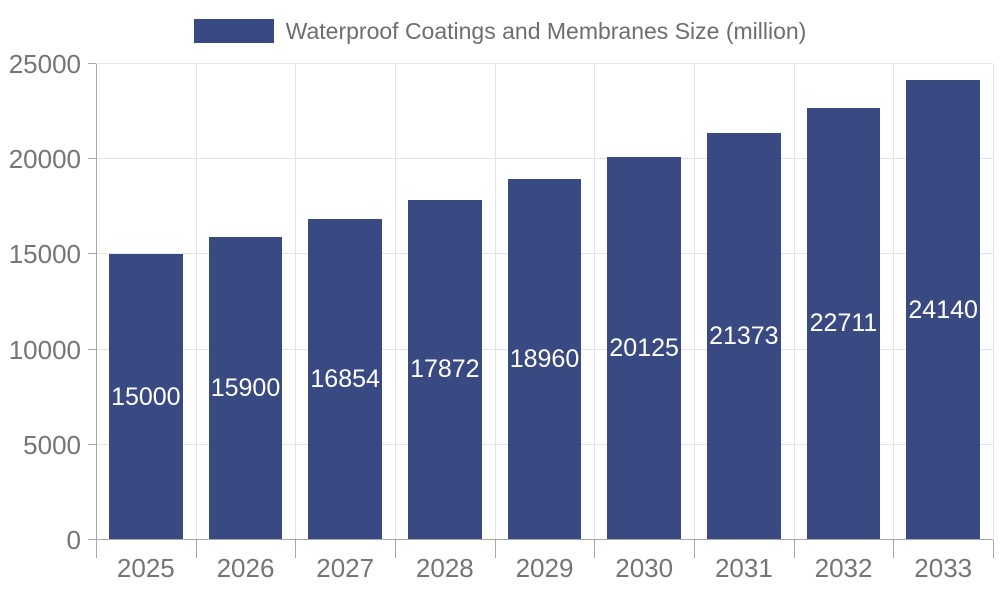  I want to click on x-axis-label: 2027, so click(345, 568).